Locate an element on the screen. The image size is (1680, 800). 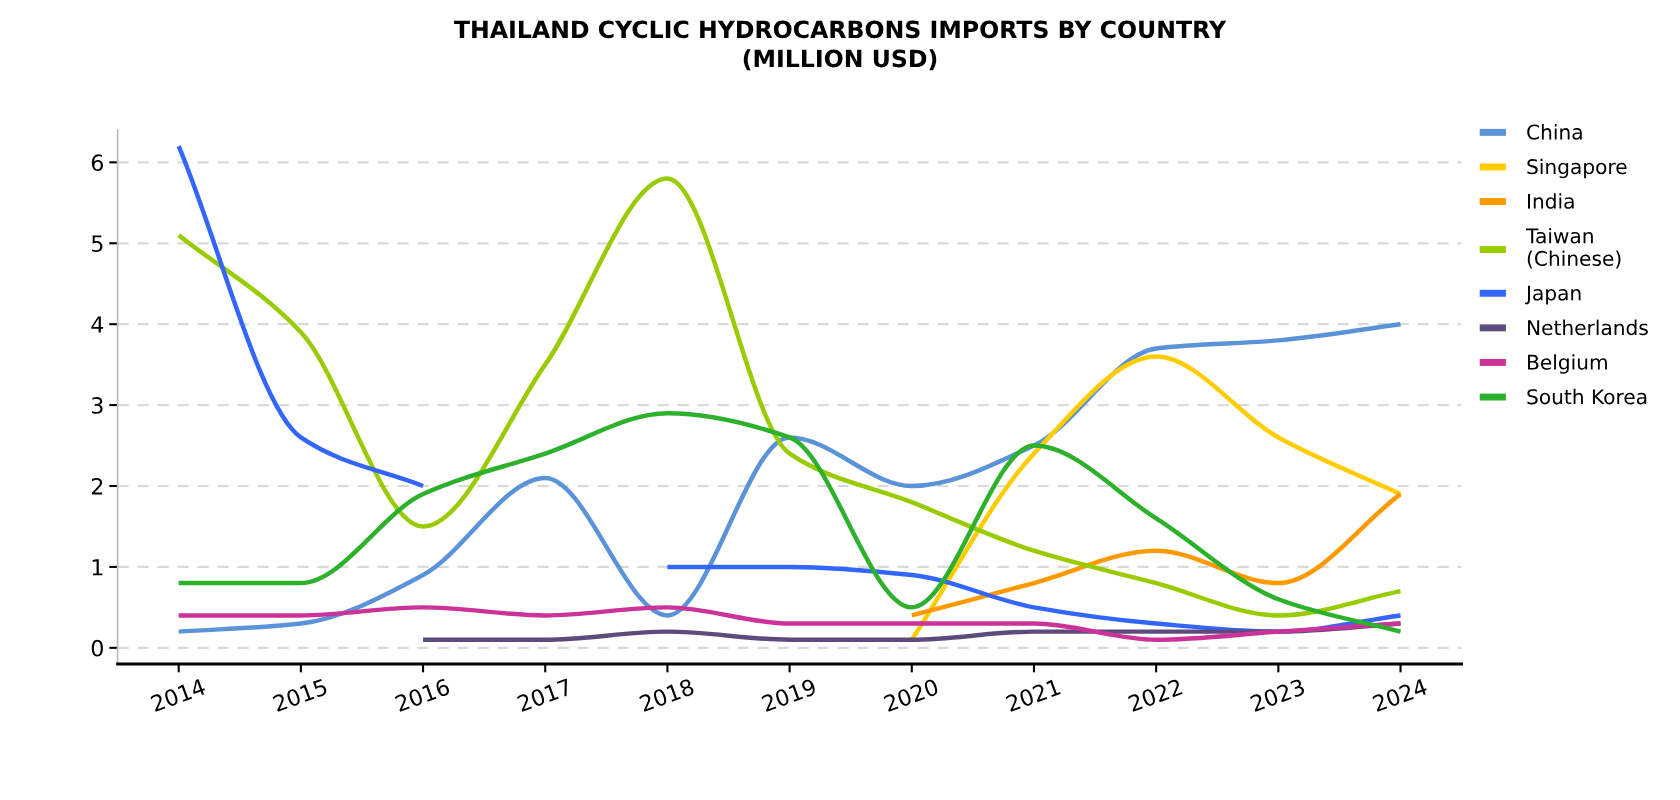
x-tick-label: 2020 is located at coordinates (911, 695).